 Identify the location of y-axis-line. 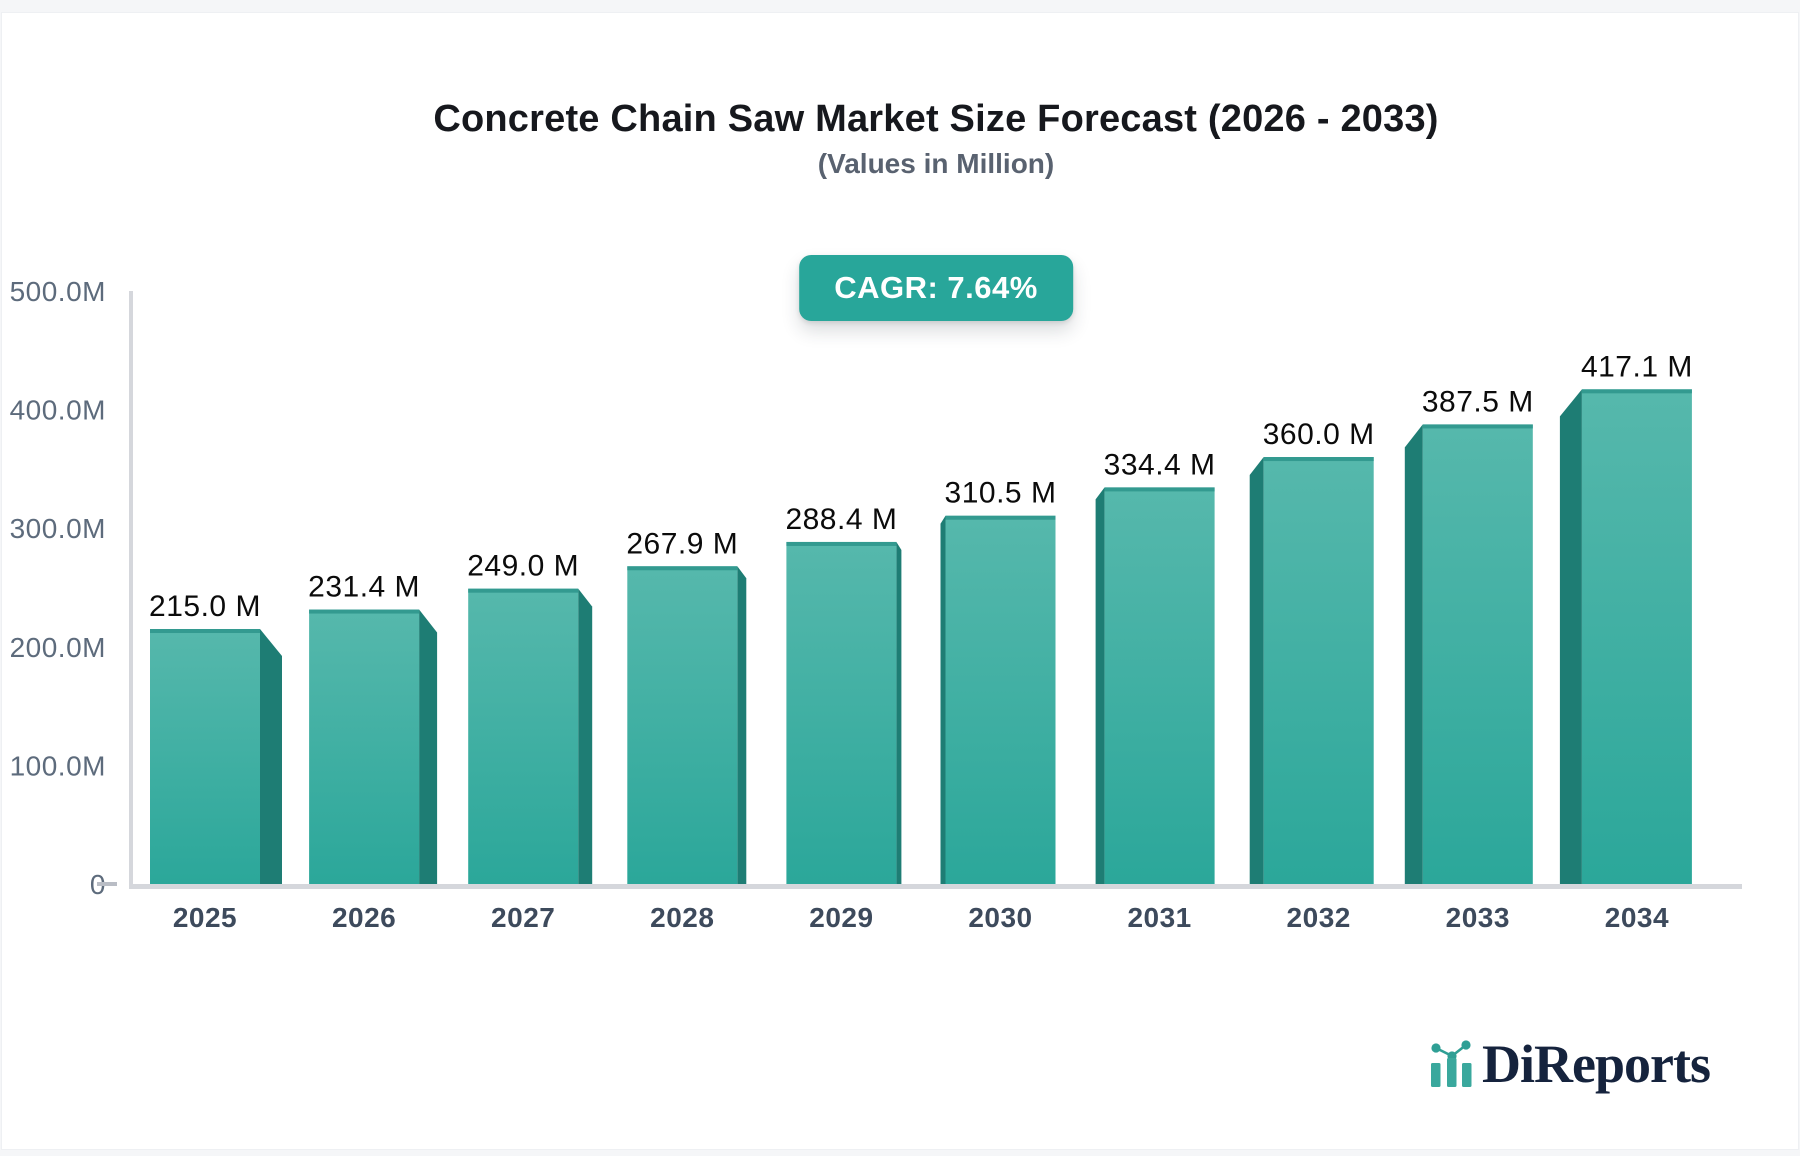
(131, 590).